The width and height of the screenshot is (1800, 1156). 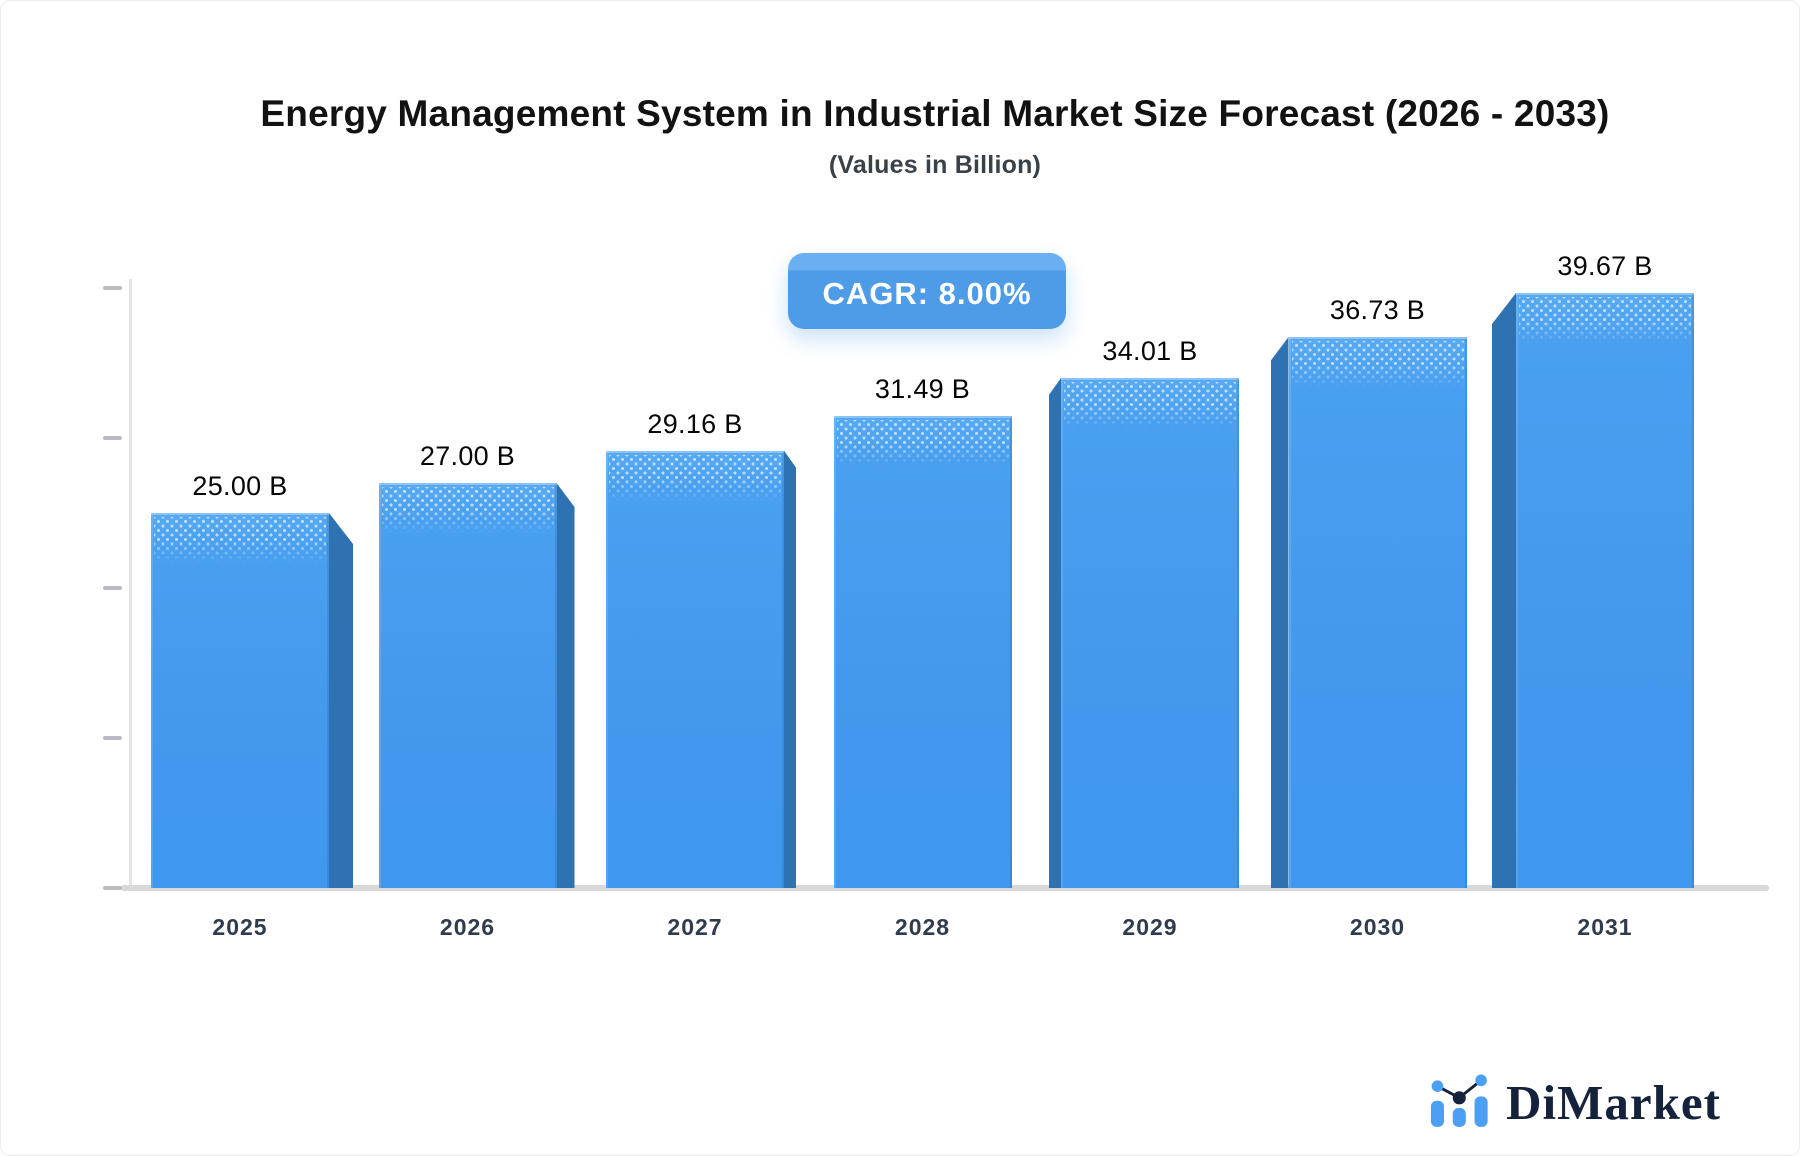 I want to click on x-axis-label: 2031, so click(x=1605, y=927).